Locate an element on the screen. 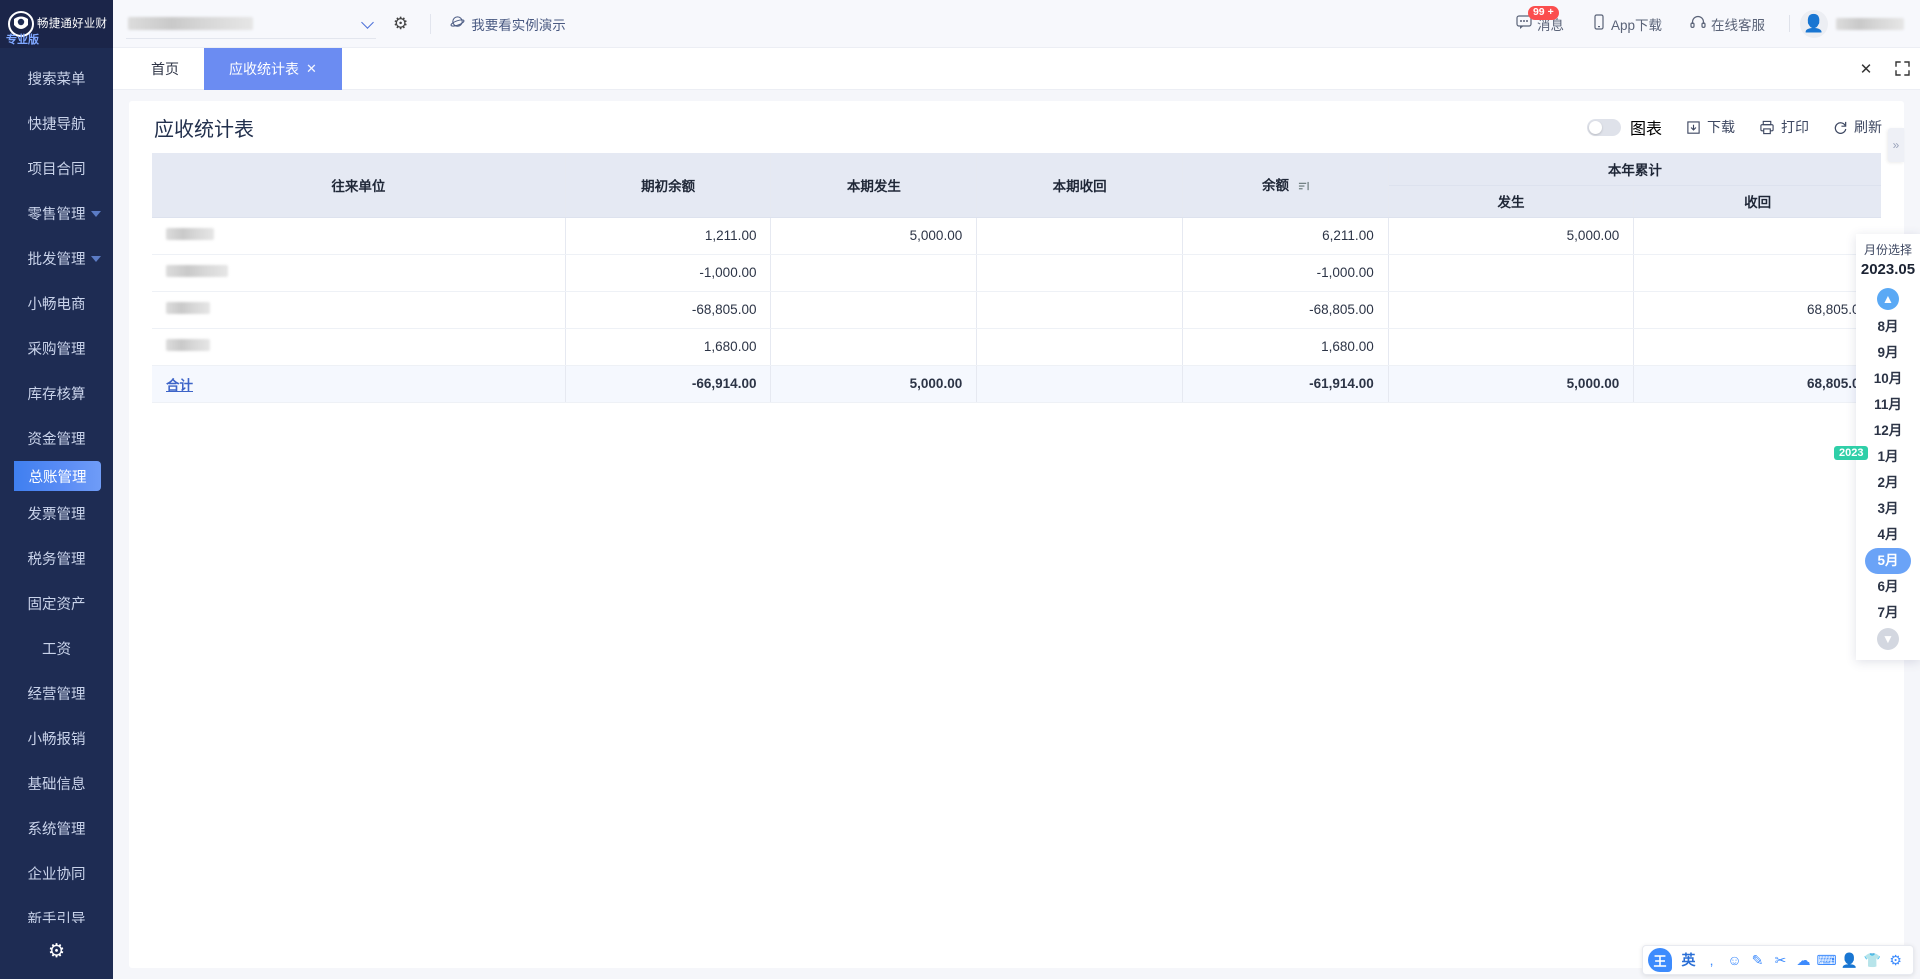  sidebar-item-5: 小畅电商 is located at coordinates (56, 303).